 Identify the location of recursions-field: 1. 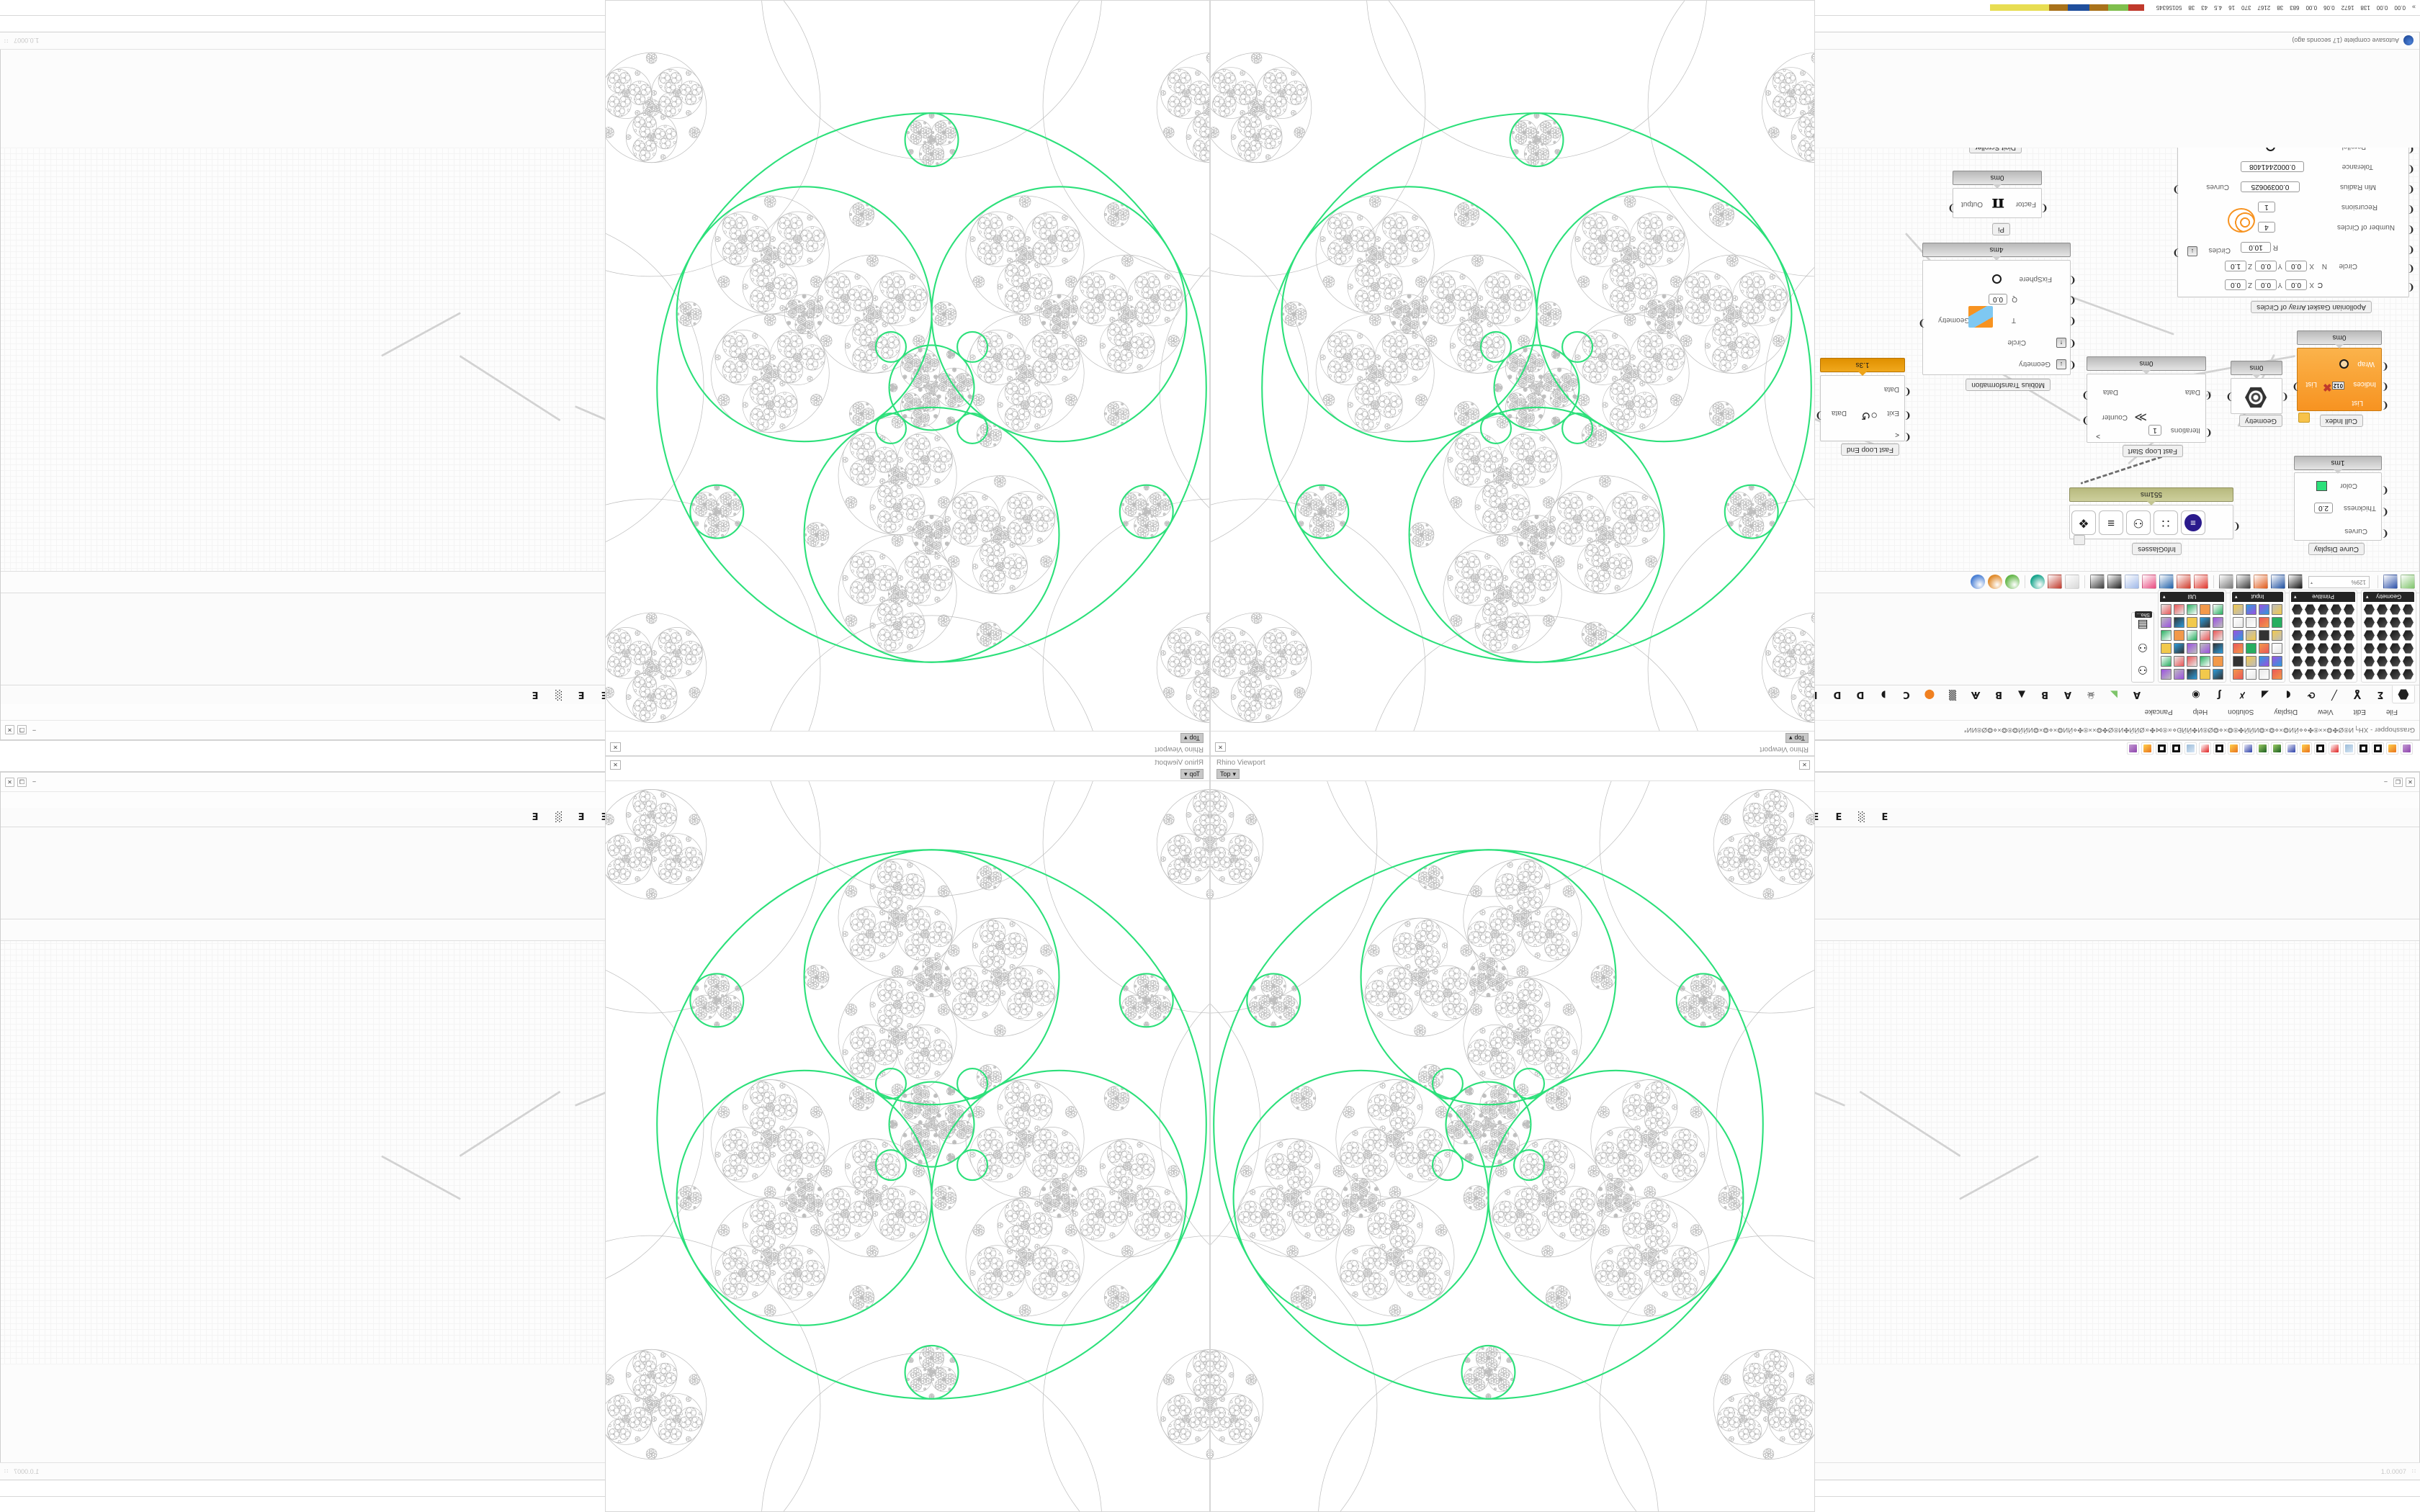
(2266, 207).